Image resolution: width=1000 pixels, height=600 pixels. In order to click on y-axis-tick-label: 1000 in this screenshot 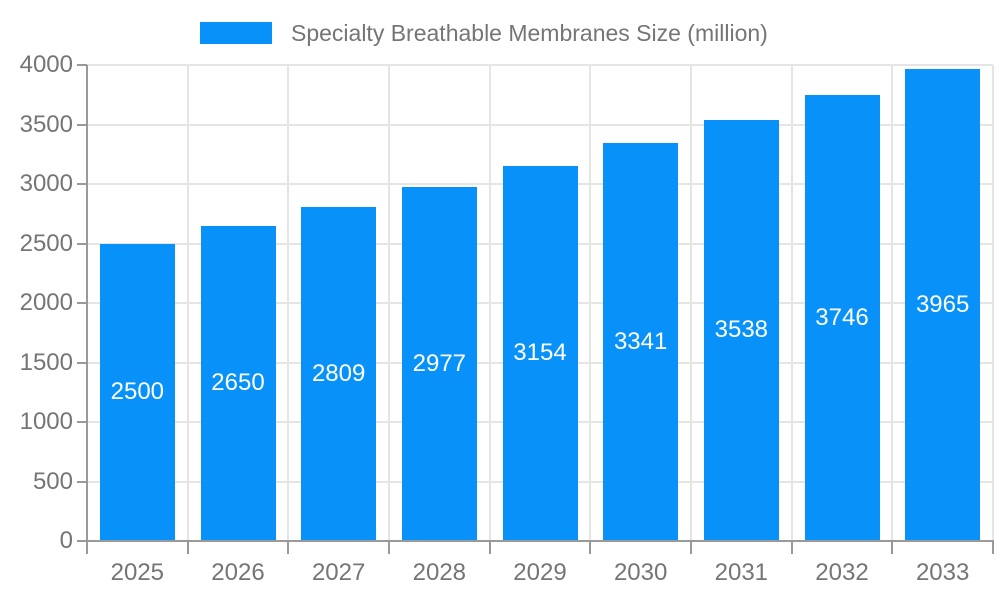, I will do `click(46, 421)`.